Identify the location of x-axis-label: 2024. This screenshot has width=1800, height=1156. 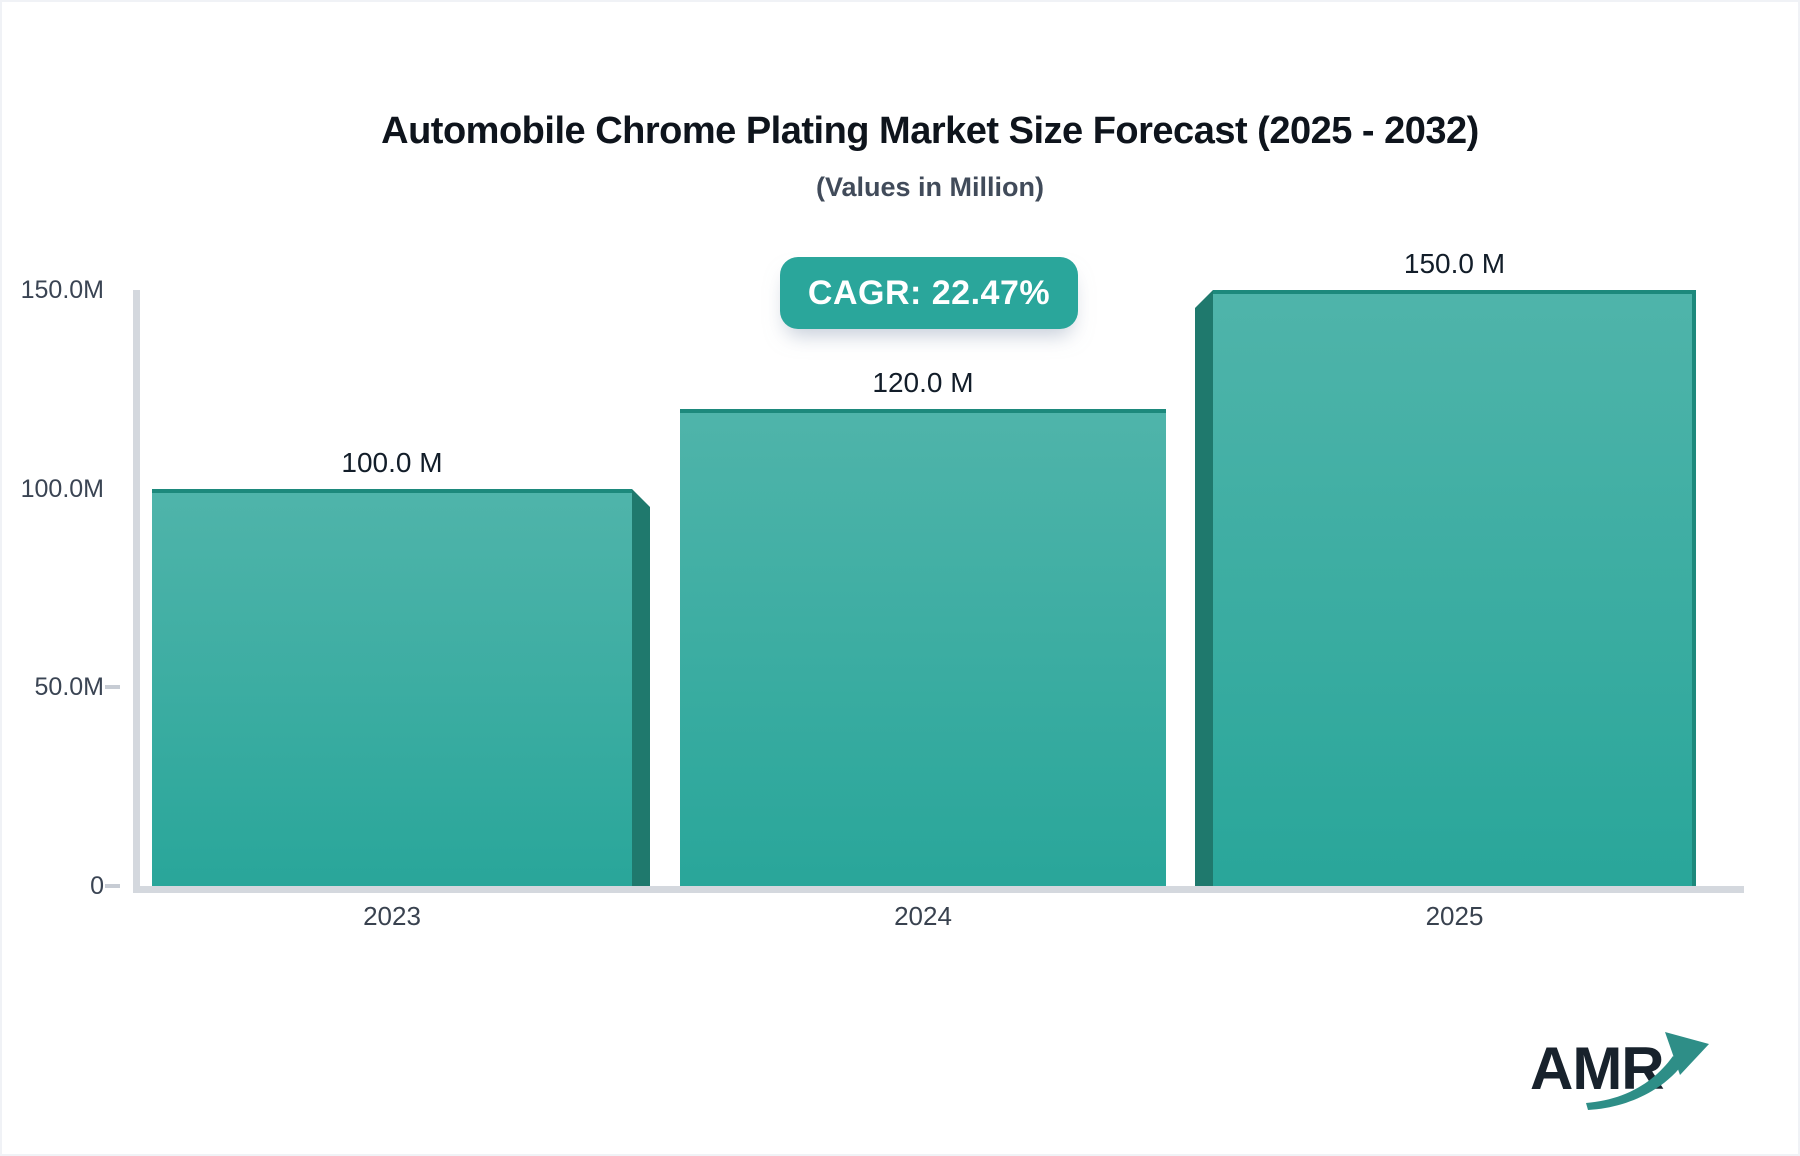
(923, 916).